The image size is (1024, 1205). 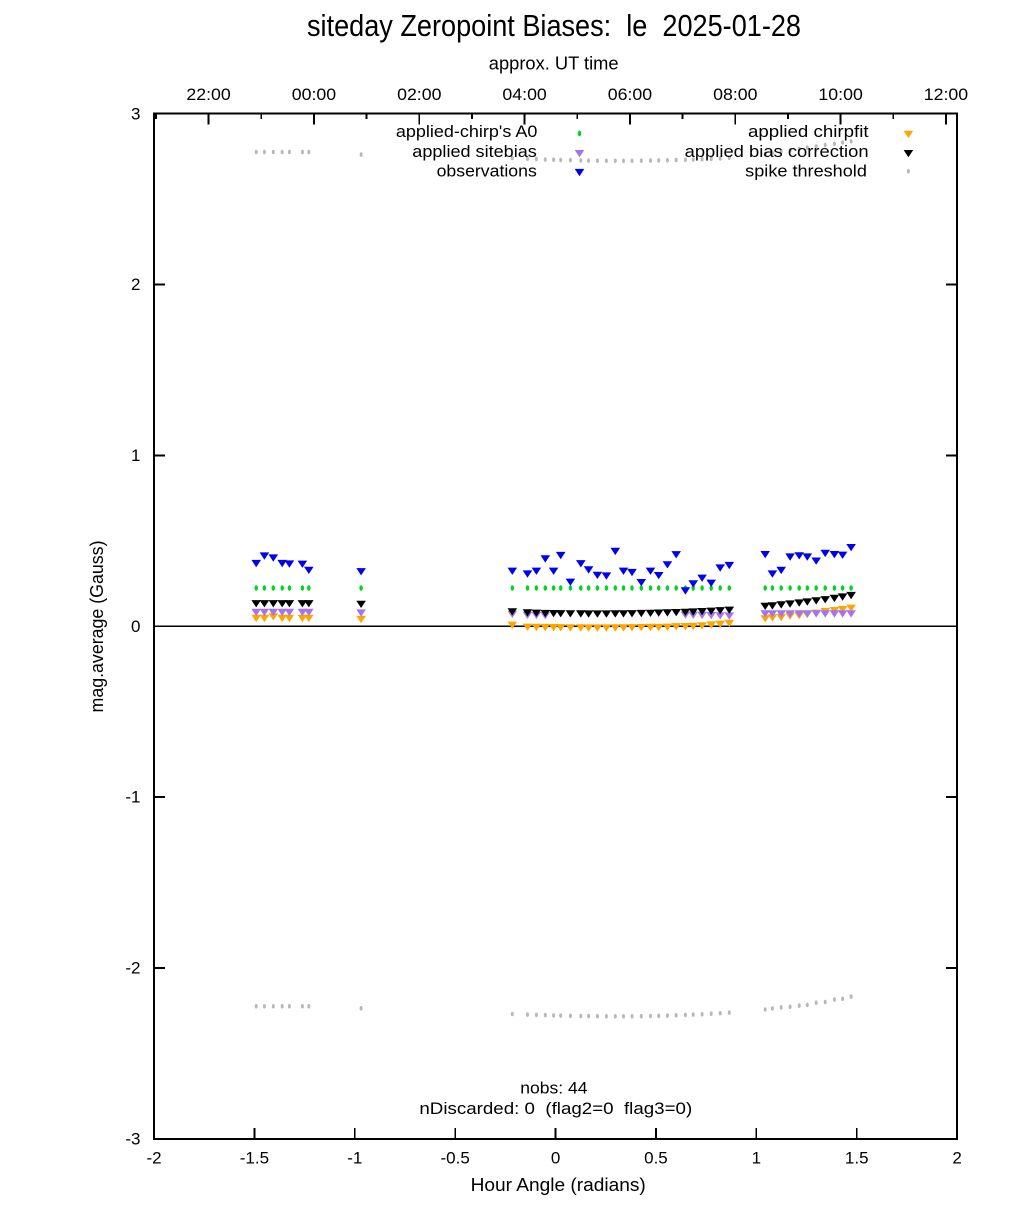 I want to click on svg-text:siteday Zeropoint Biases: le: siteday Zeropoint Biases: le 2025-01-28, so click(x=554, y=25).